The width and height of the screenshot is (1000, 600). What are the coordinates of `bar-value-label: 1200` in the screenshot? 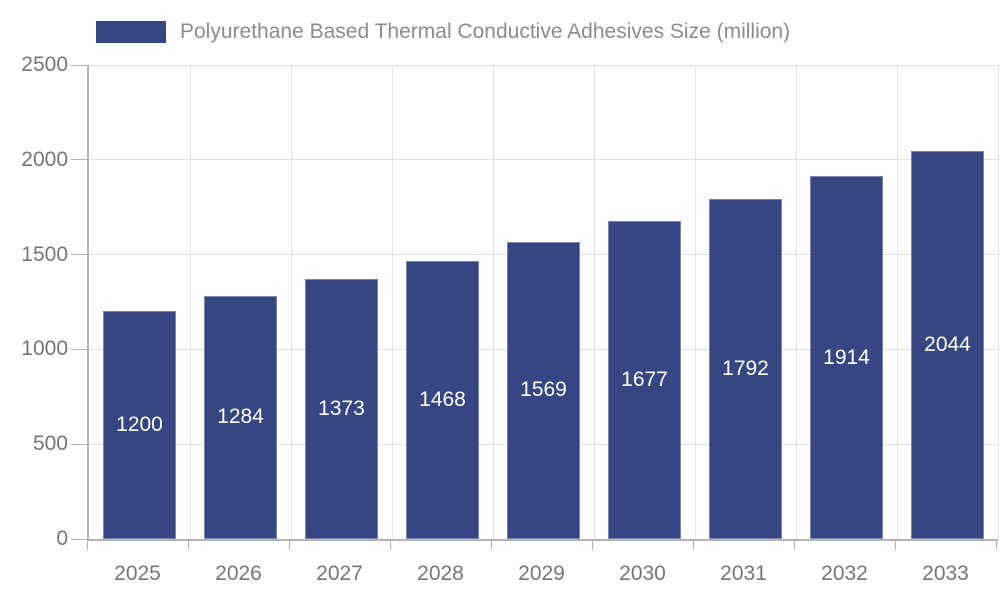 It's located at (139, 425).